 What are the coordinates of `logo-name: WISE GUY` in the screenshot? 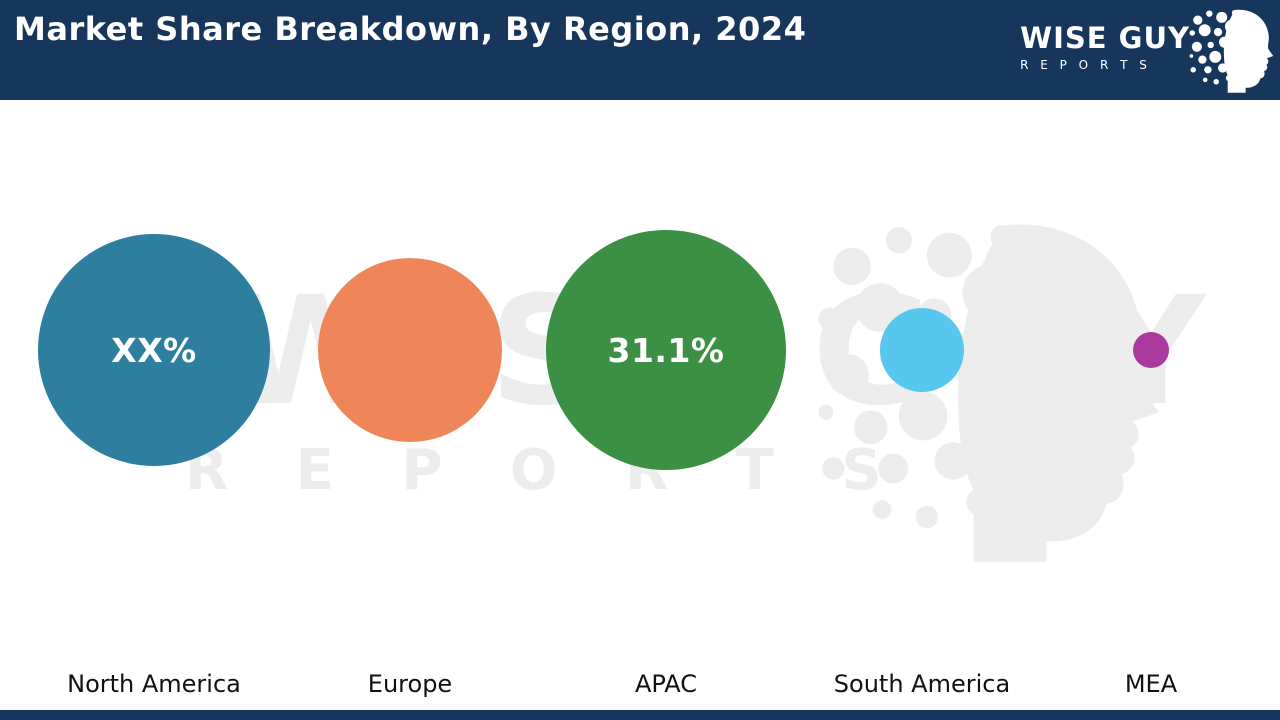 It's located at (1105, 37).